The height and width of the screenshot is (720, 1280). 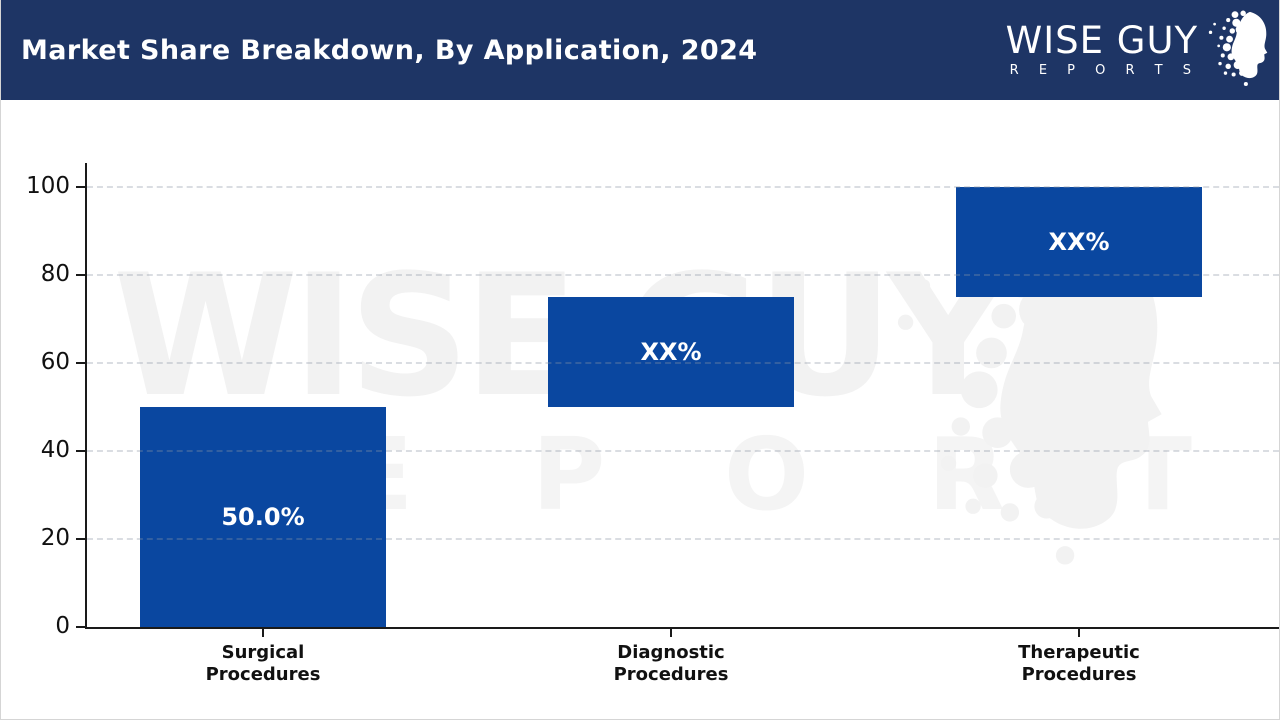 I want to click on y-tick-label-100: 100, so click(x=48, y=186).